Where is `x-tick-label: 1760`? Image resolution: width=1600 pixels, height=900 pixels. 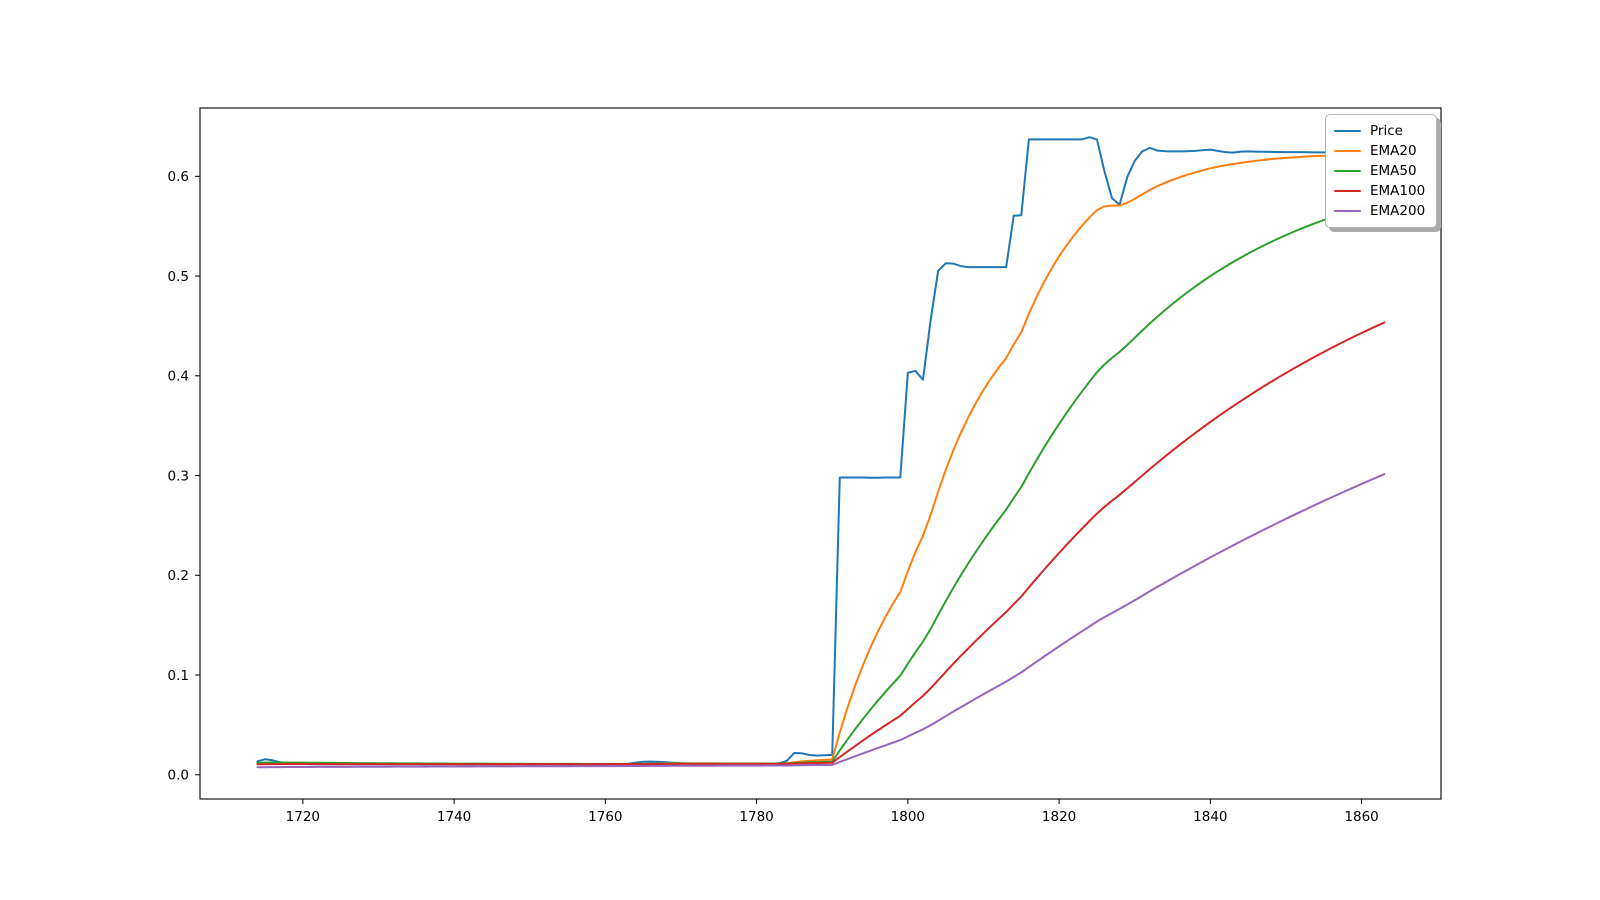
x-tick-label: 1760 is located at coordinates (605, 817).